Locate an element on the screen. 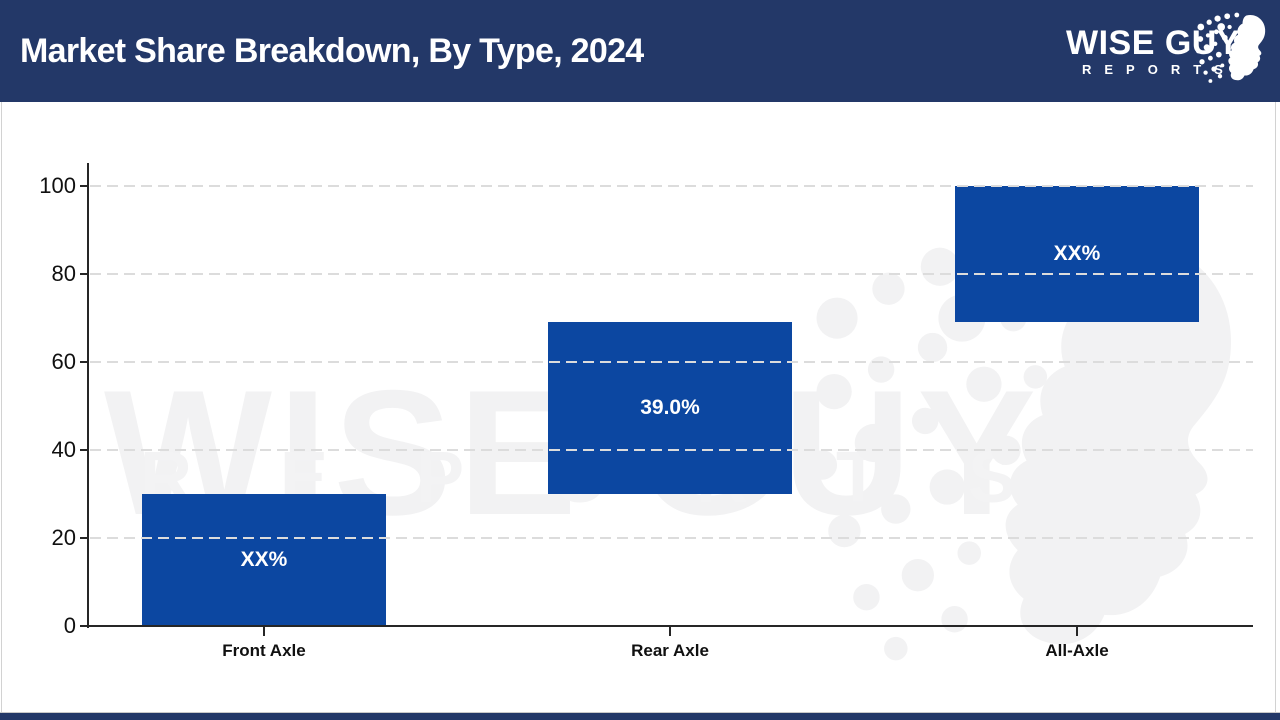 This screenshot has width=1280, height=720. y-tick-label-100: 100 is located at coordinates (57, 185).